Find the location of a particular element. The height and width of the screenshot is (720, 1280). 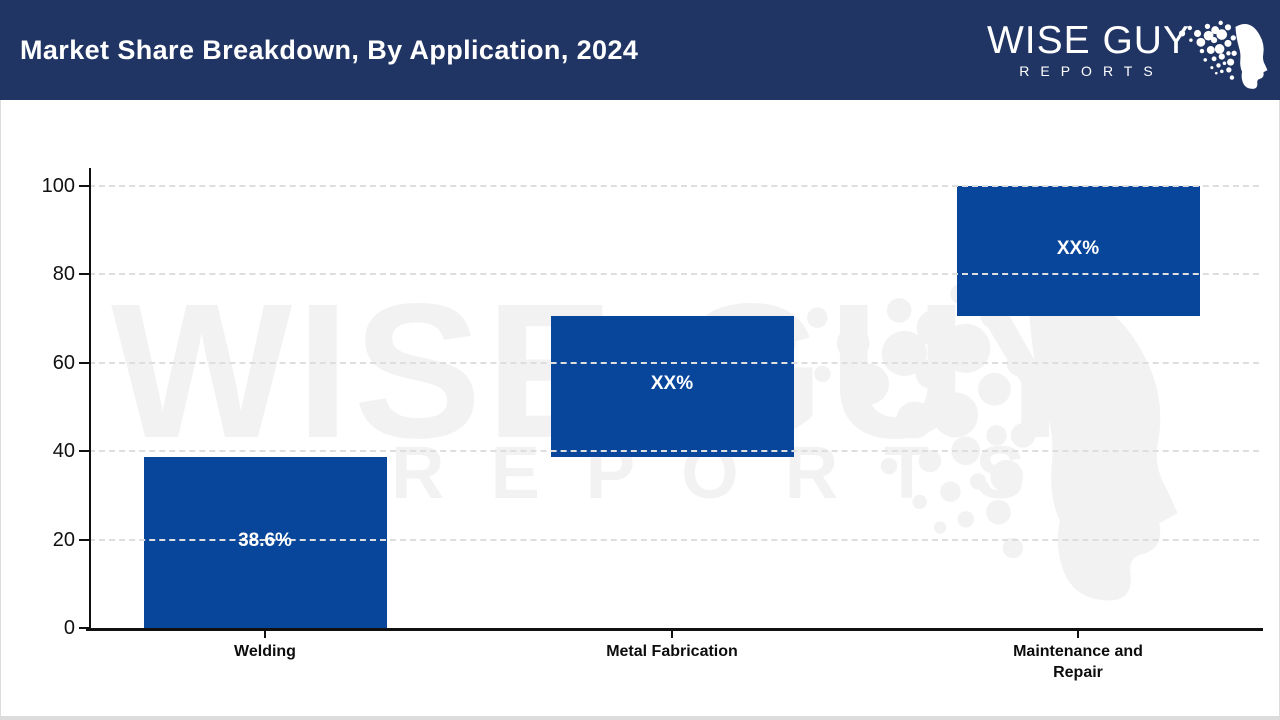

x-axis-line is located at coordinates (674, 629).